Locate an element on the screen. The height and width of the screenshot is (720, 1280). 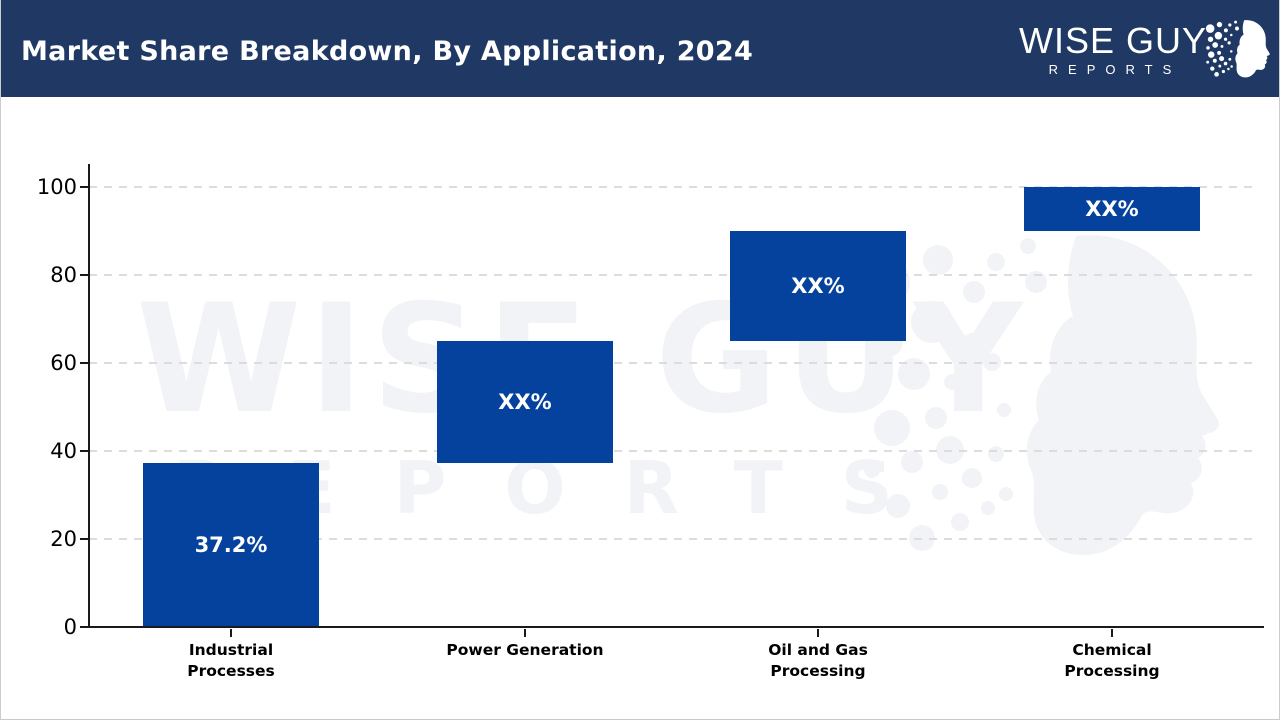
logo-wordmark: WISE GUY is located at coordinates (1112, 40).